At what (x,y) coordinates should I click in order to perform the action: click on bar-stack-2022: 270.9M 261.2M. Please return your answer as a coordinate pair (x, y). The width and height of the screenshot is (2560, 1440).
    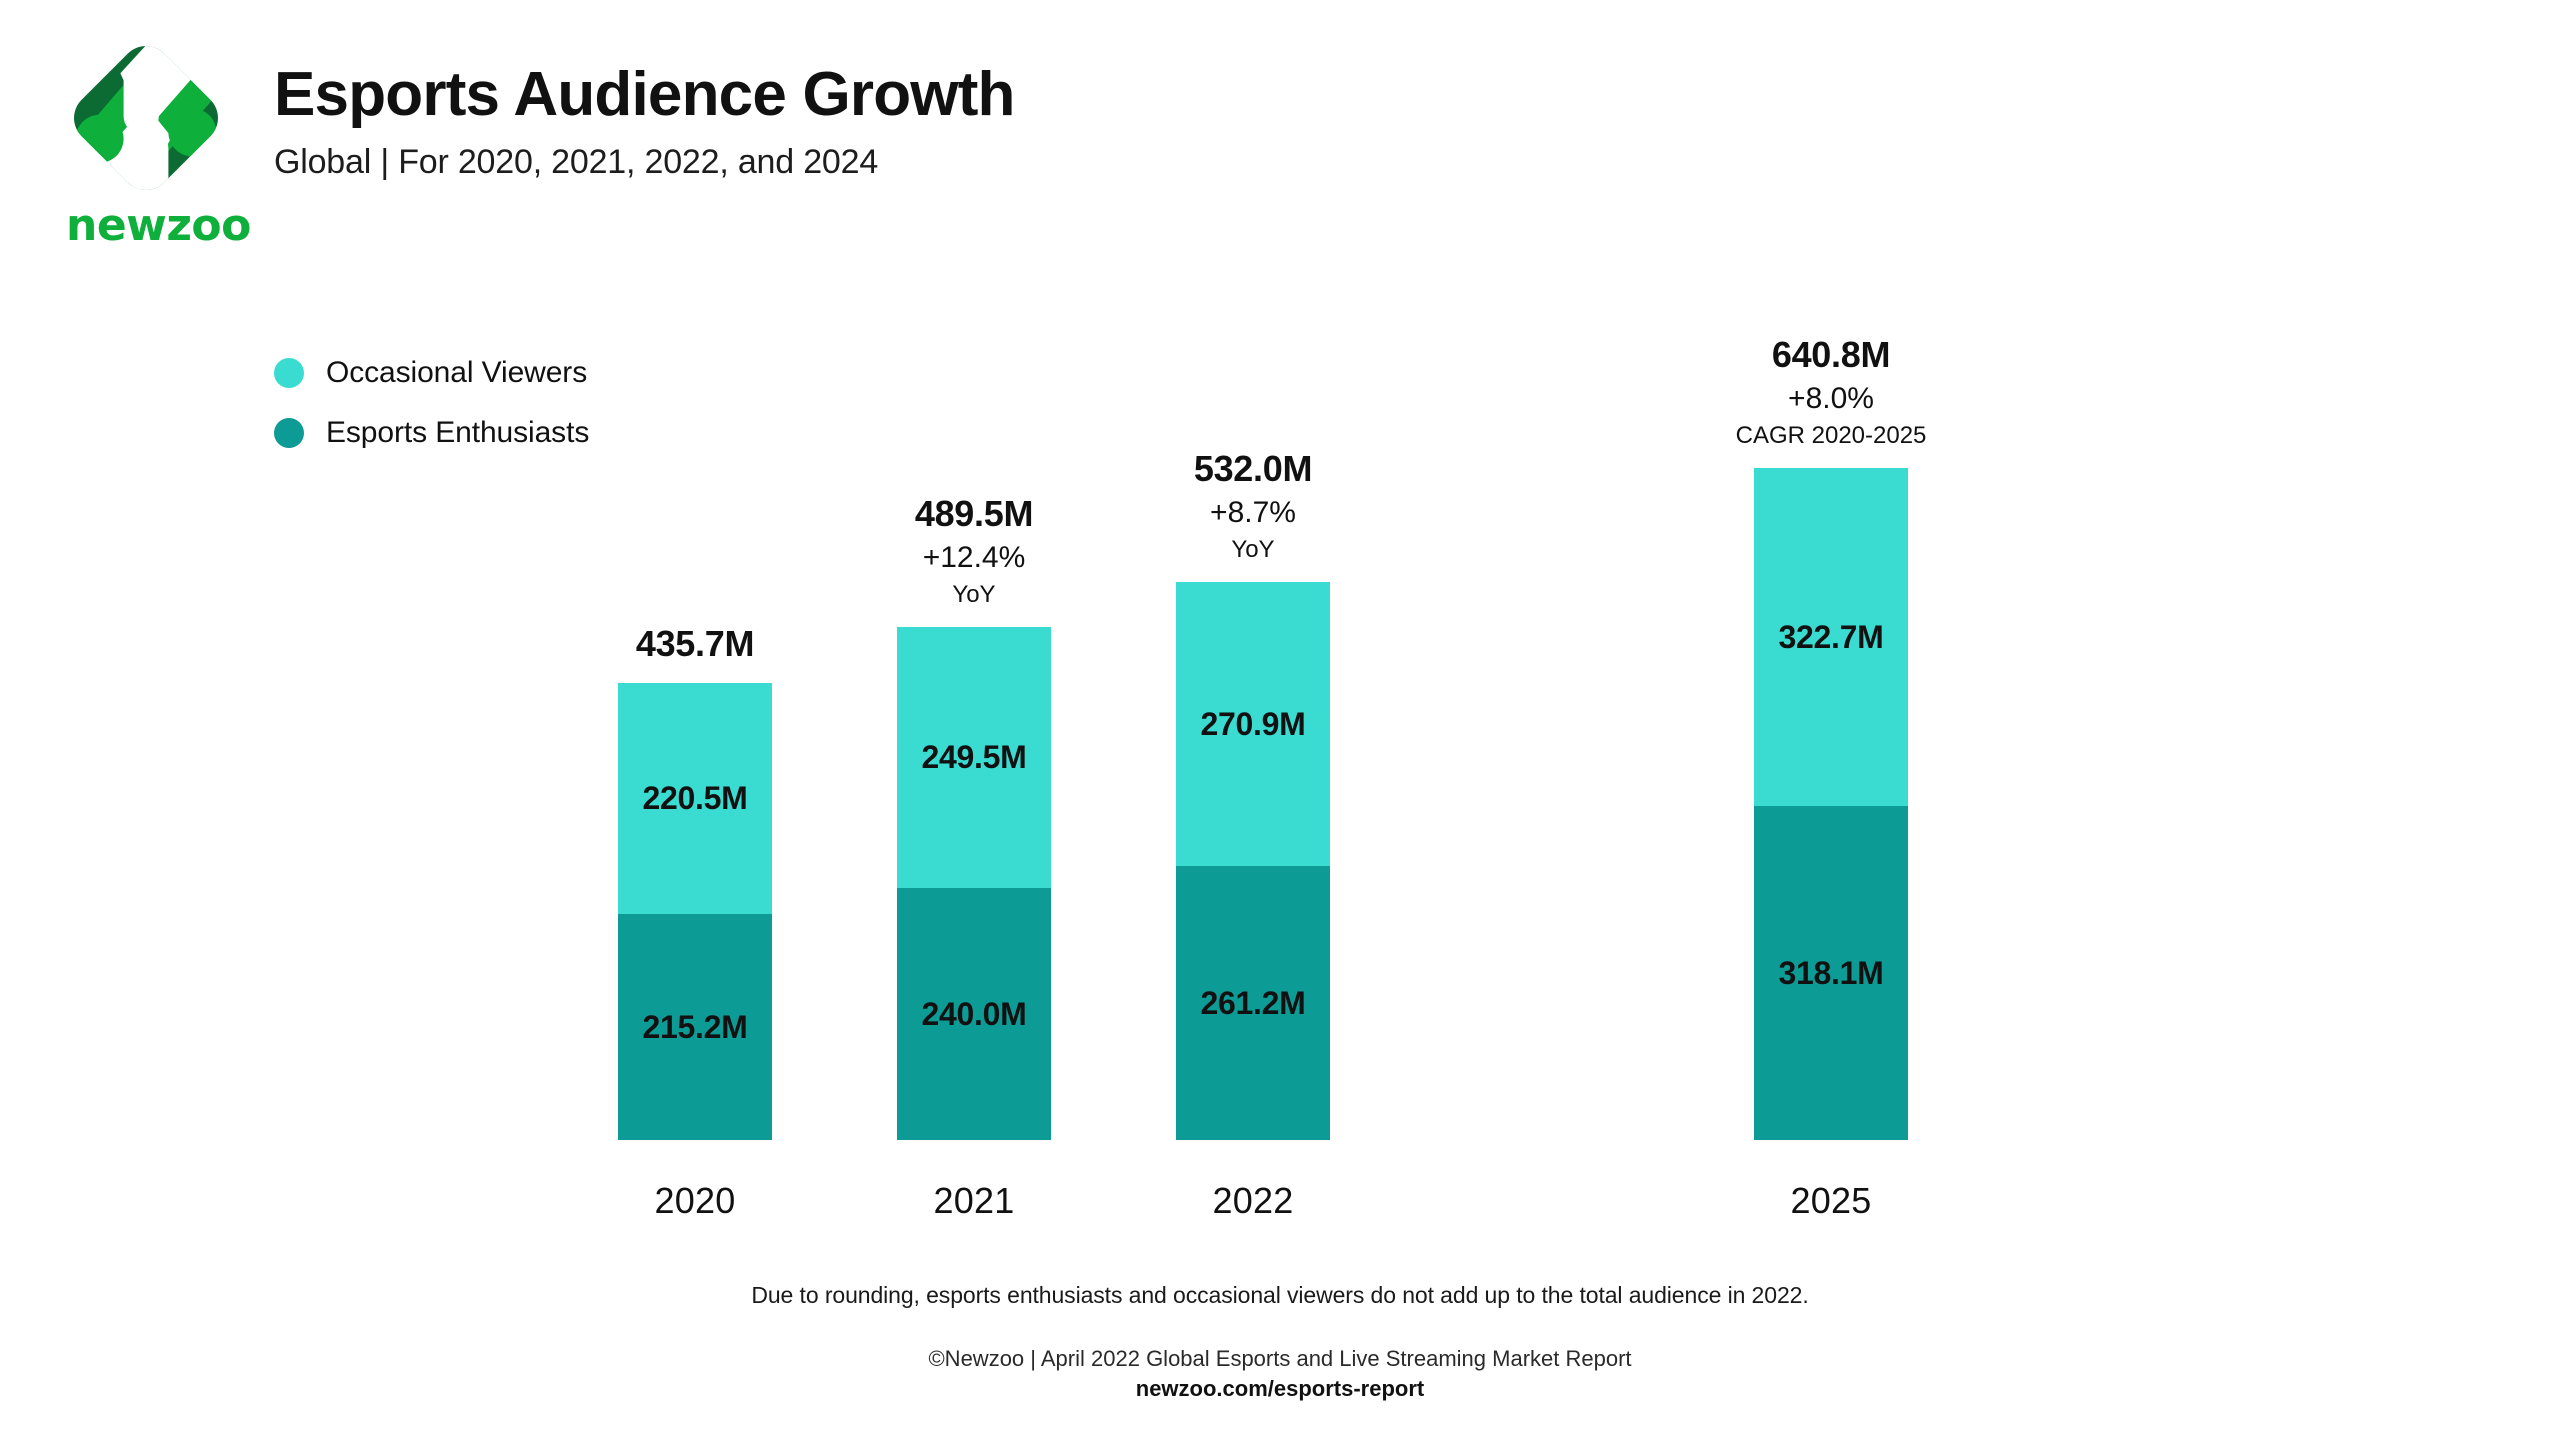
    Looking at the image, I should click on (1253, 861).